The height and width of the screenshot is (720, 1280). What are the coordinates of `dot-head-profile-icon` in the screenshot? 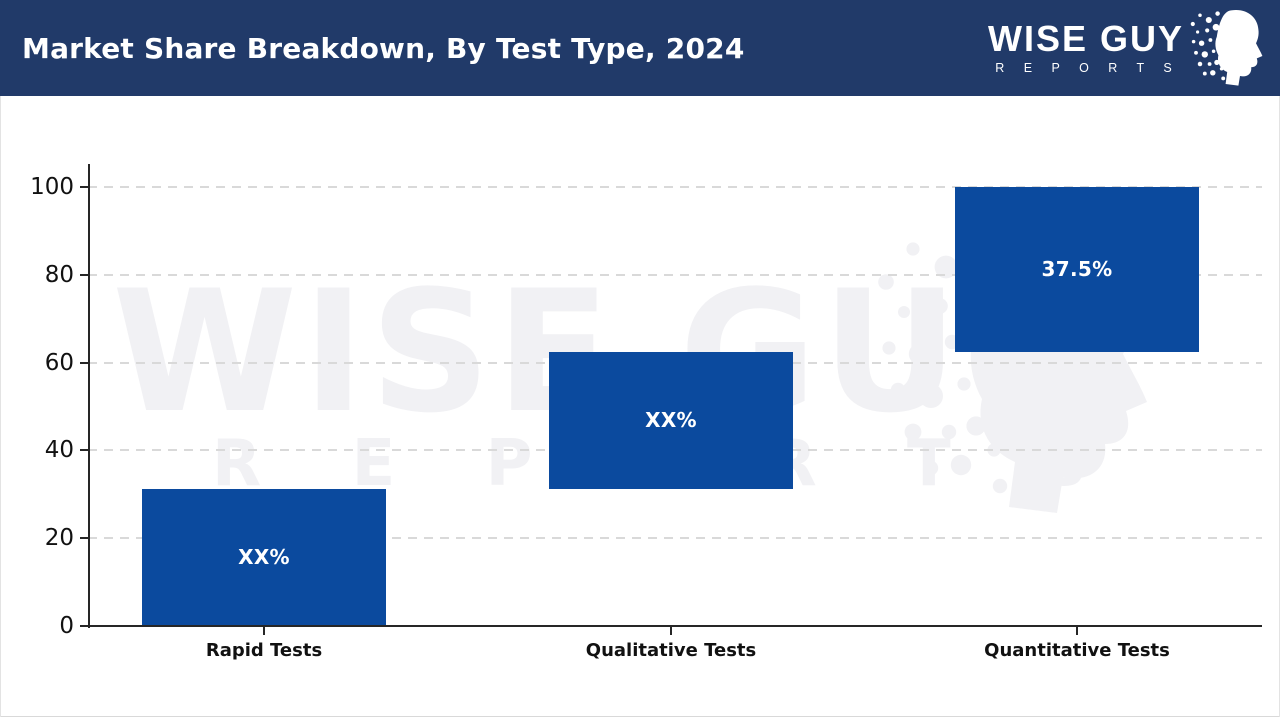 It's located at (1226, 48).